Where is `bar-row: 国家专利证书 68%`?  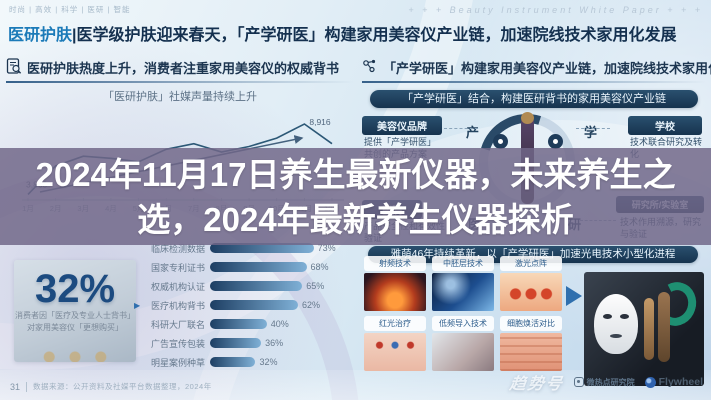 bar-row: 国家专利证书 68% is located at coordinates (244, 267).